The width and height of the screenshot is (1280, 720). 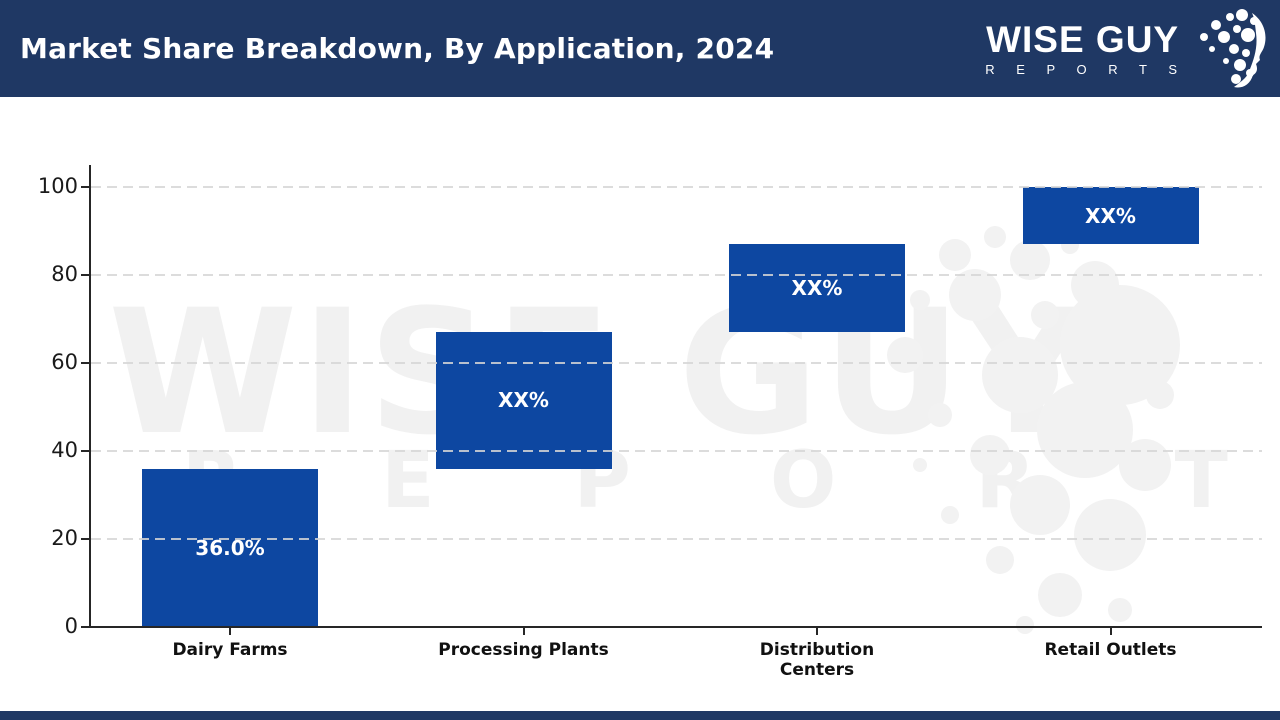 What do you see at coordinates (676, 539) in the screenshot?
I see `gridline-y20` at bounding box center [676, 539].